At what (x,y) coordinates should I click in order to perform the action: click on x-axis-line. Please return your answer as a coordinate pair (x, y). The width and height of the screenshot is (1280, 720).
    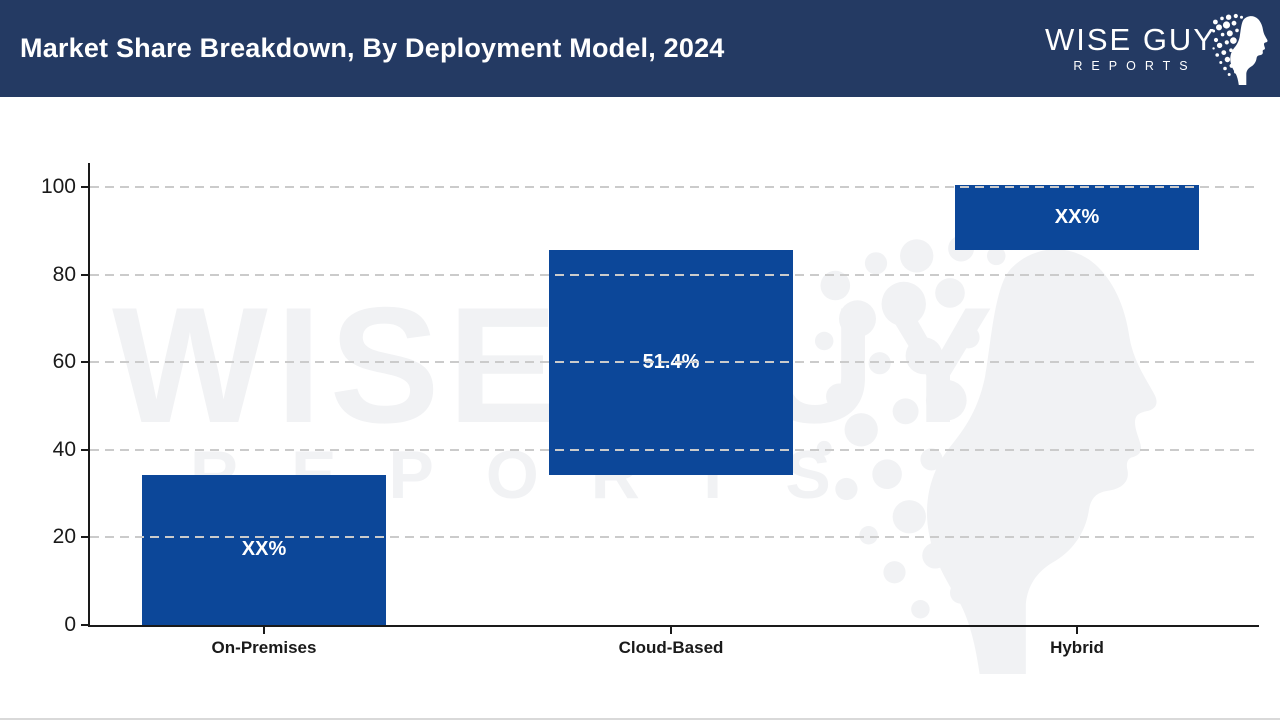
    Looking at the image, I should click on (673, 626).